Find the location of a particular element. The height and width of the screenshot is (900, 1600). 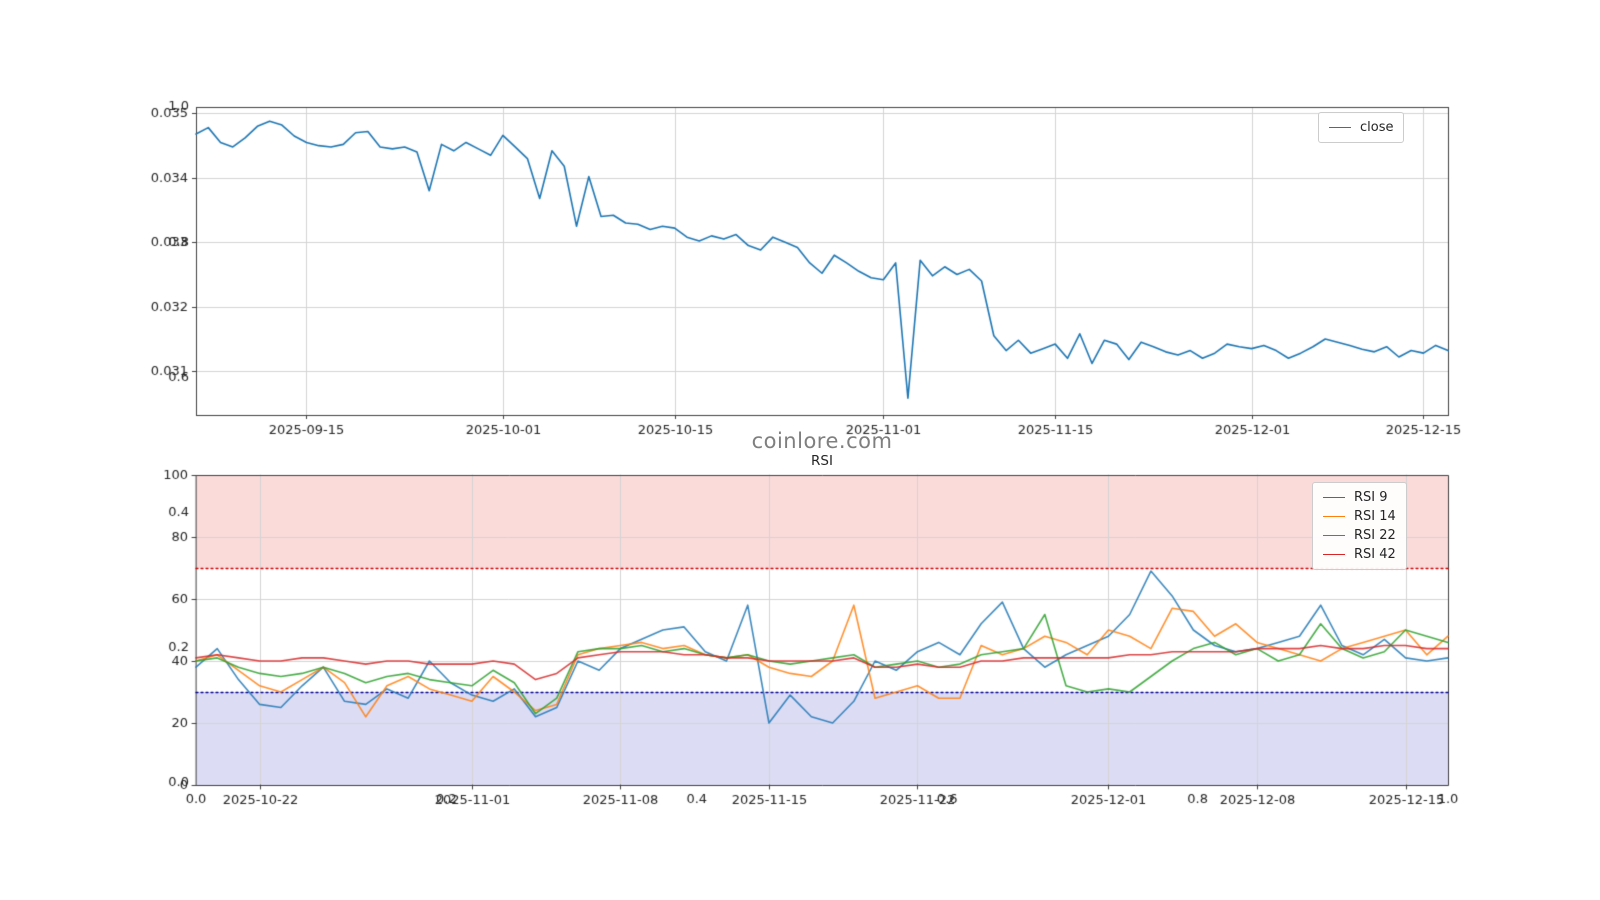

rsi-legend: RSI 9 RSI 14 RSI 22 RSI 42 is located at coordinates (1359, 526).